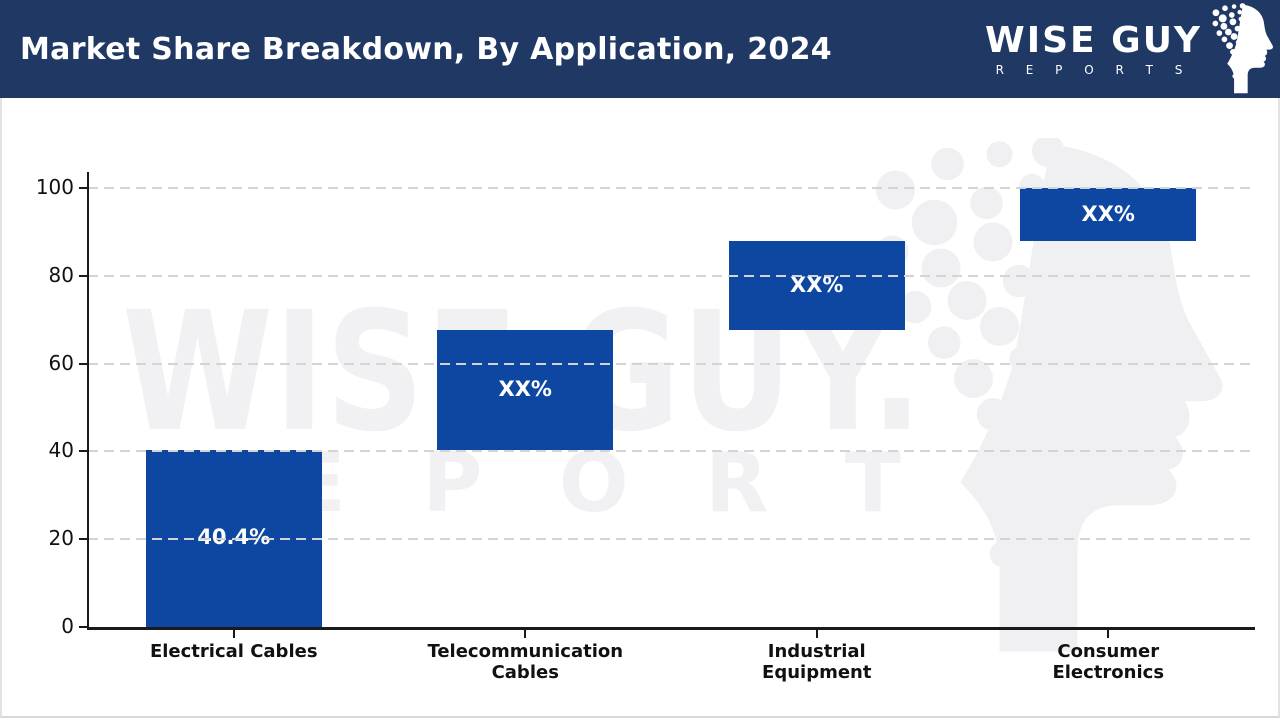 This screenshot has height=720, width=1280. Describe the element at coordinates (233, 651) in the screenshot. I see `x-category-label: Electrical Cables` at that location.